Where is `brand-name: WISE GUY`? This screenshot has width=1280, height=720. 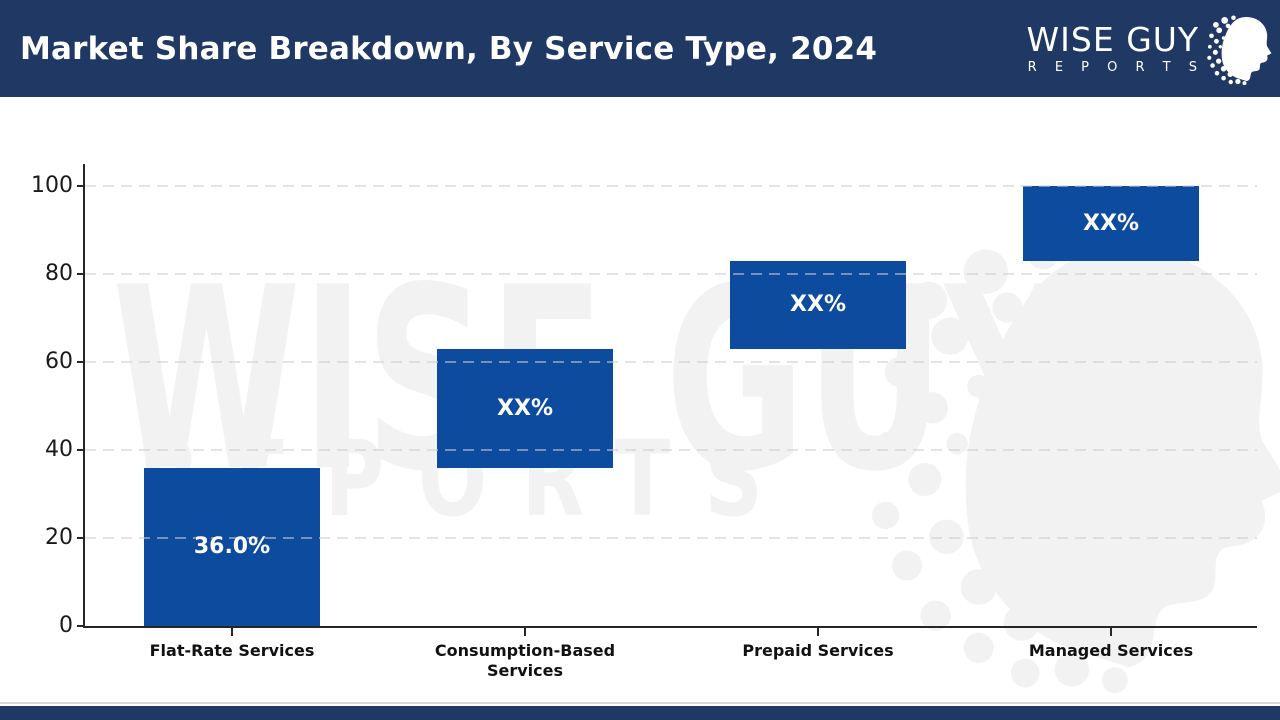 brand-name: WISE GUY is located at coordinates (1113, 40).